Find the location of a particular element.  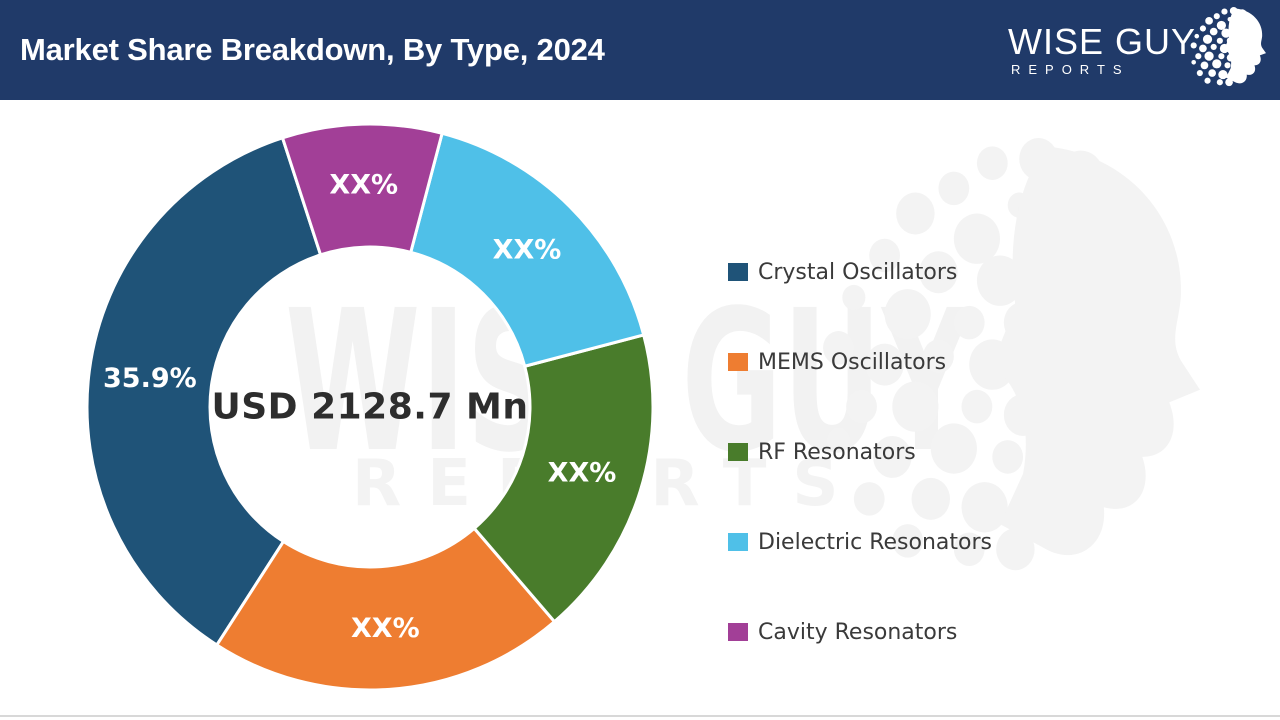

slice-label-0: 35.9% is located at coordinates (150, 378).